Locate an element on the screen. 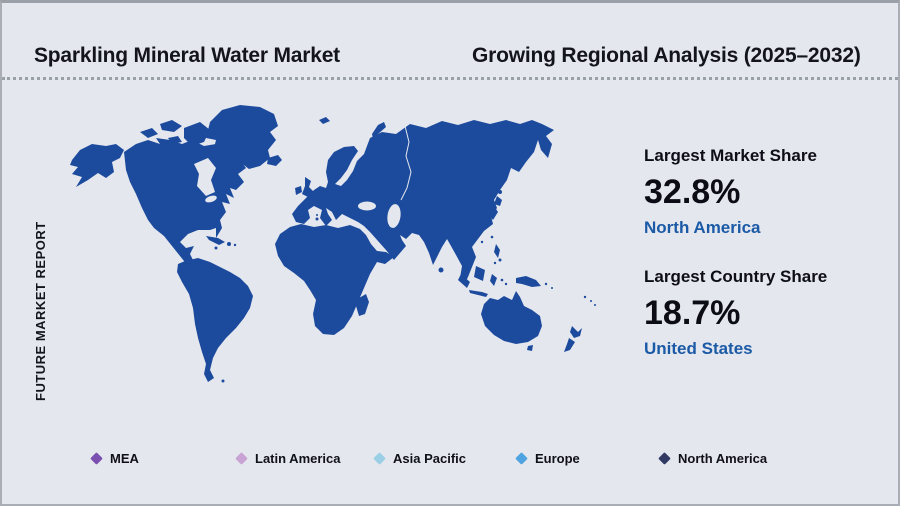 This screenshot has height=506, width=900. legend-item-europe: Europe is located at coordinates (547, 458).